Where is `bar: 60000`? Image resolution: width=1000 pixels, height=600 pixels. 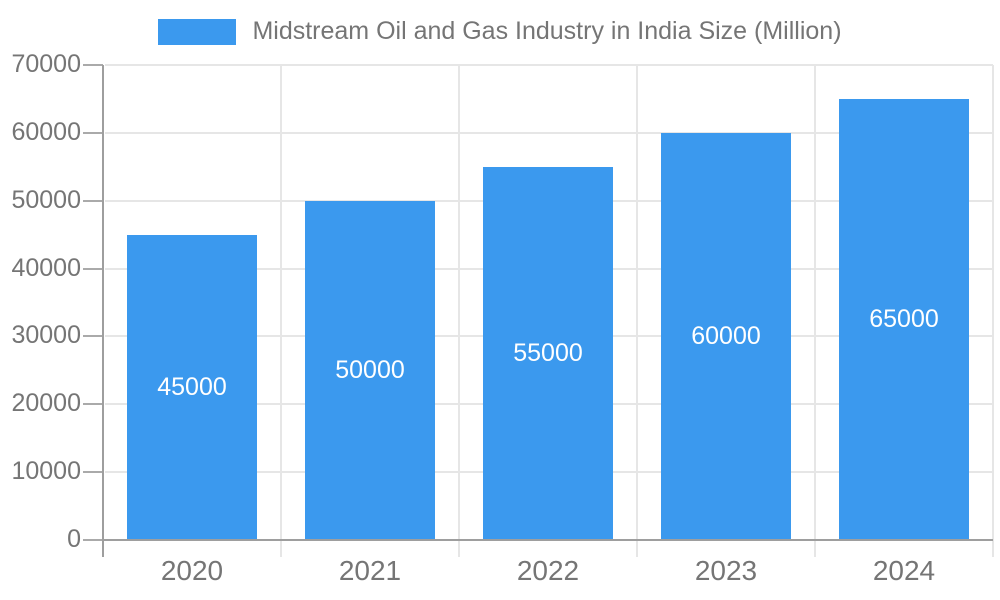 bar: 60000 is located at coordinates (726, 336).